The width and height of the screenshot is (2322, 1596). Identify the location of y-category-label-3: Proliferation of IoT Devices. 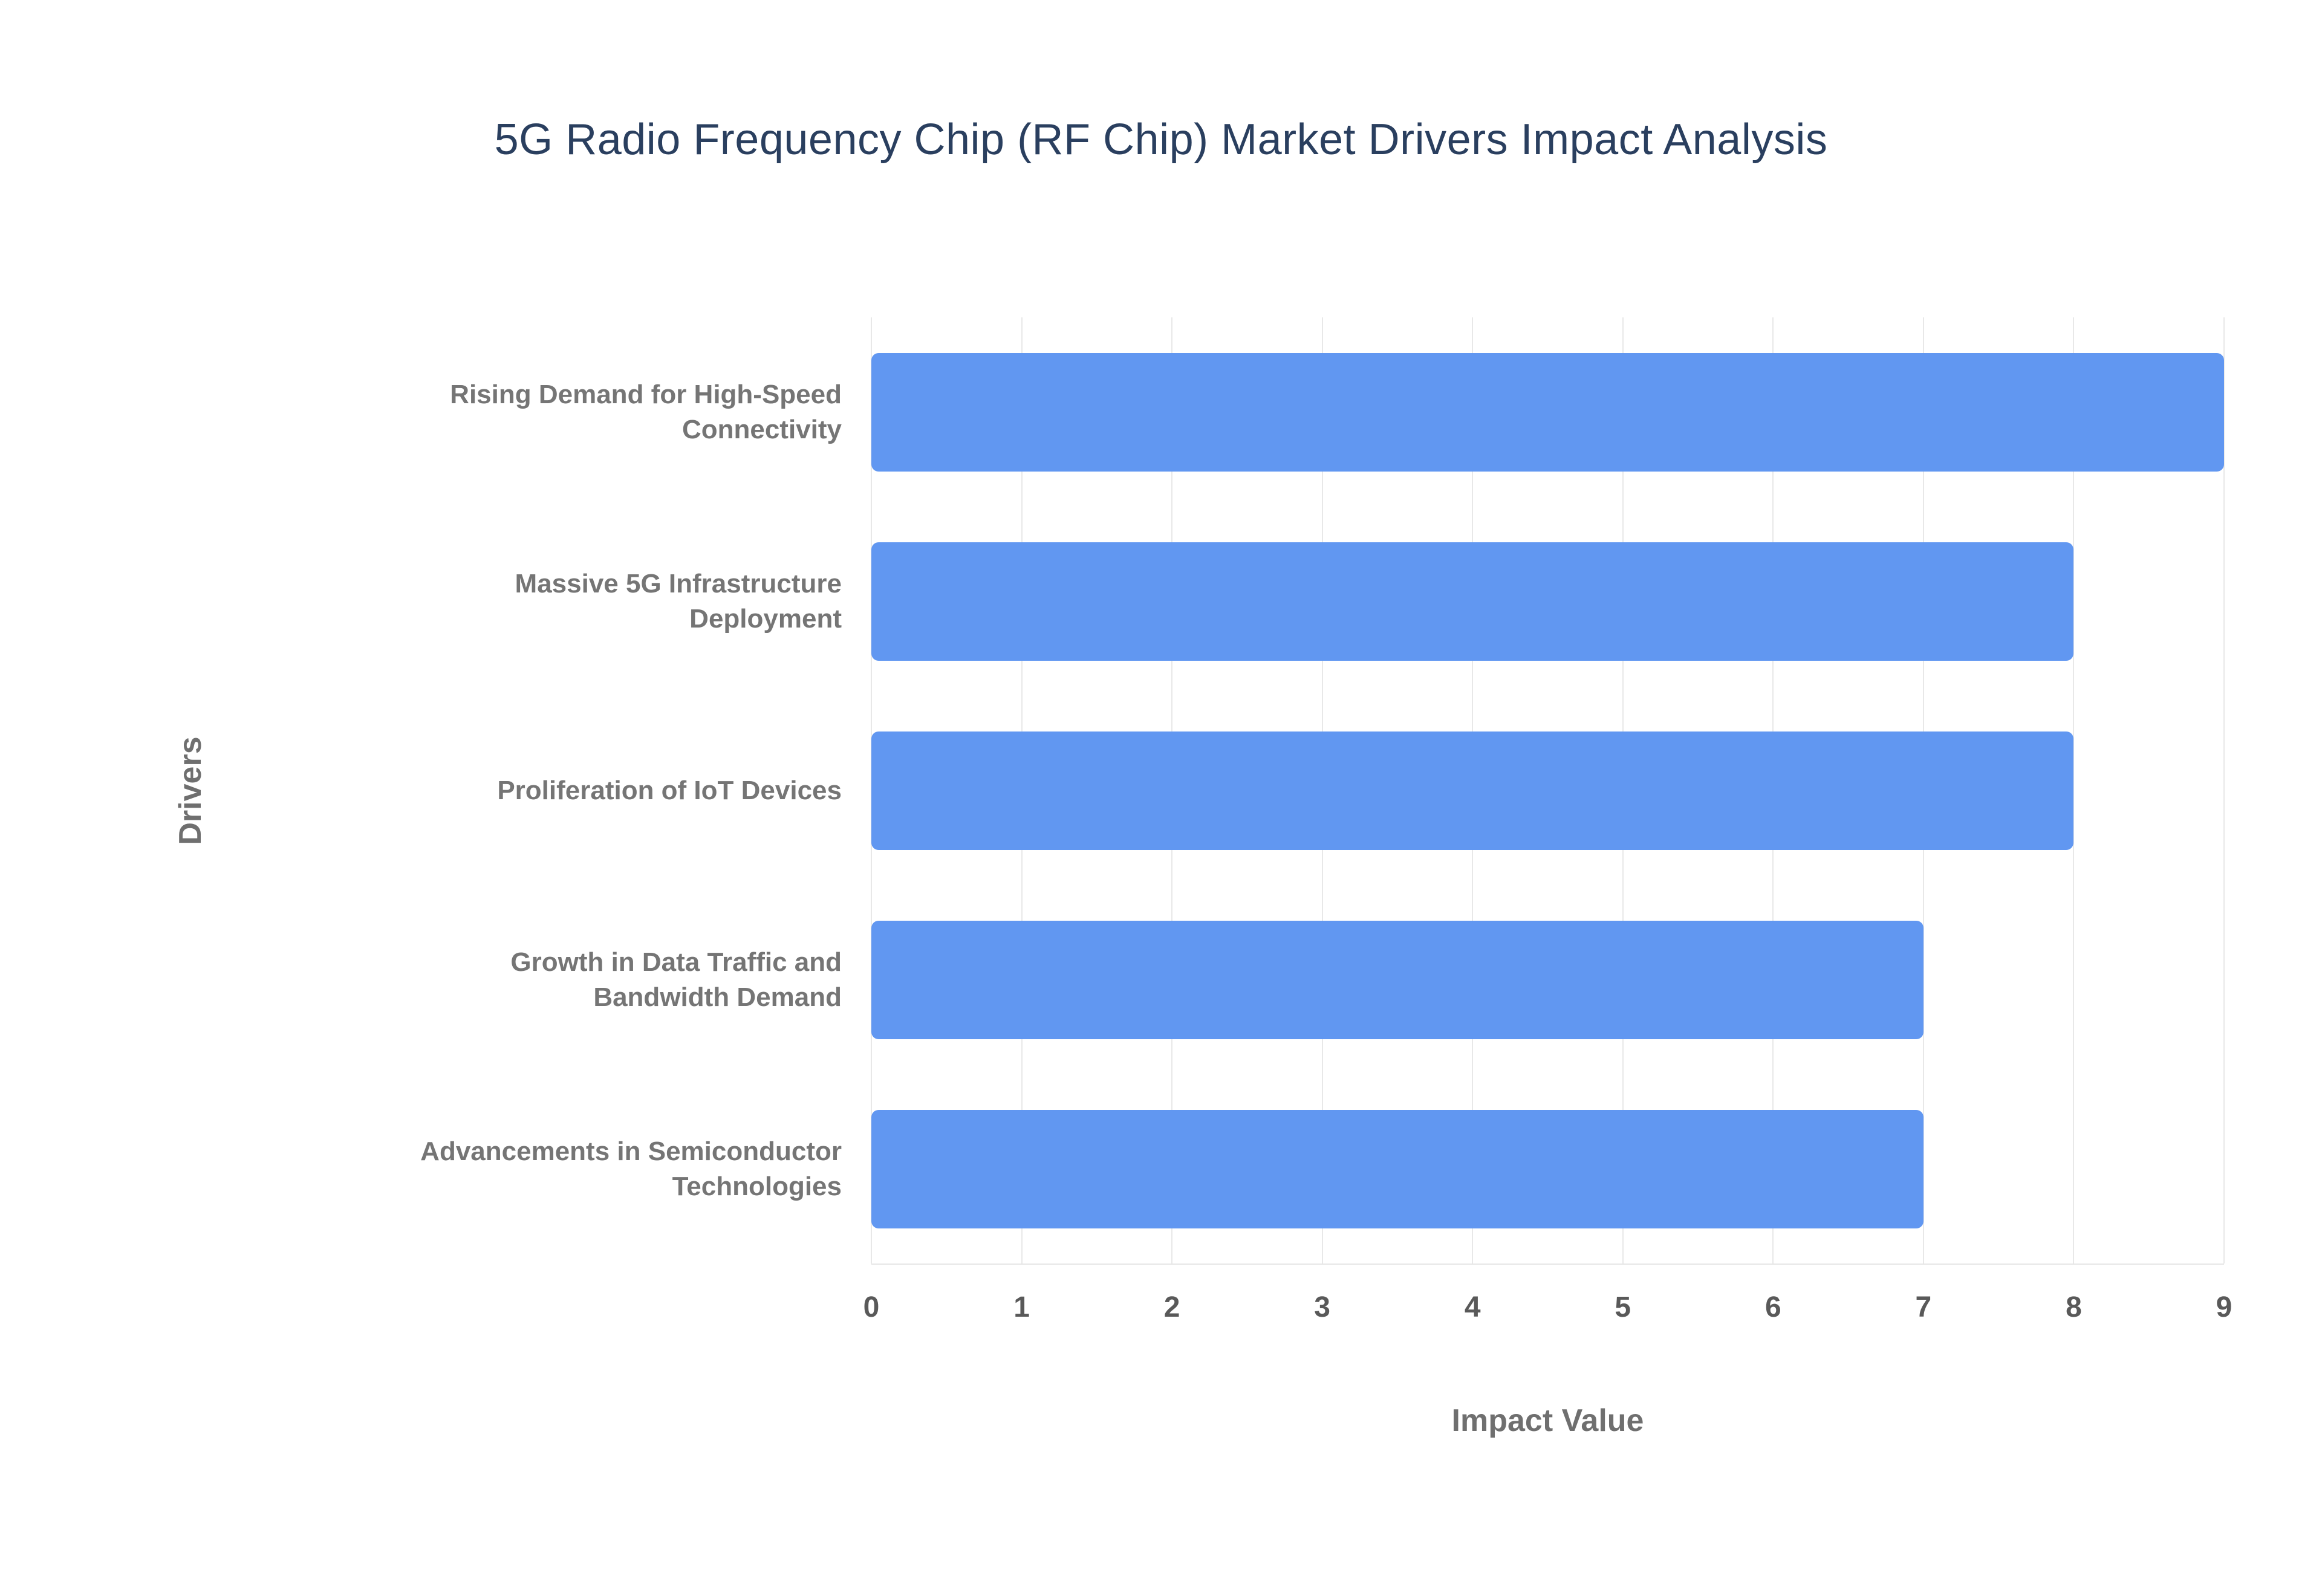
(669, 790).